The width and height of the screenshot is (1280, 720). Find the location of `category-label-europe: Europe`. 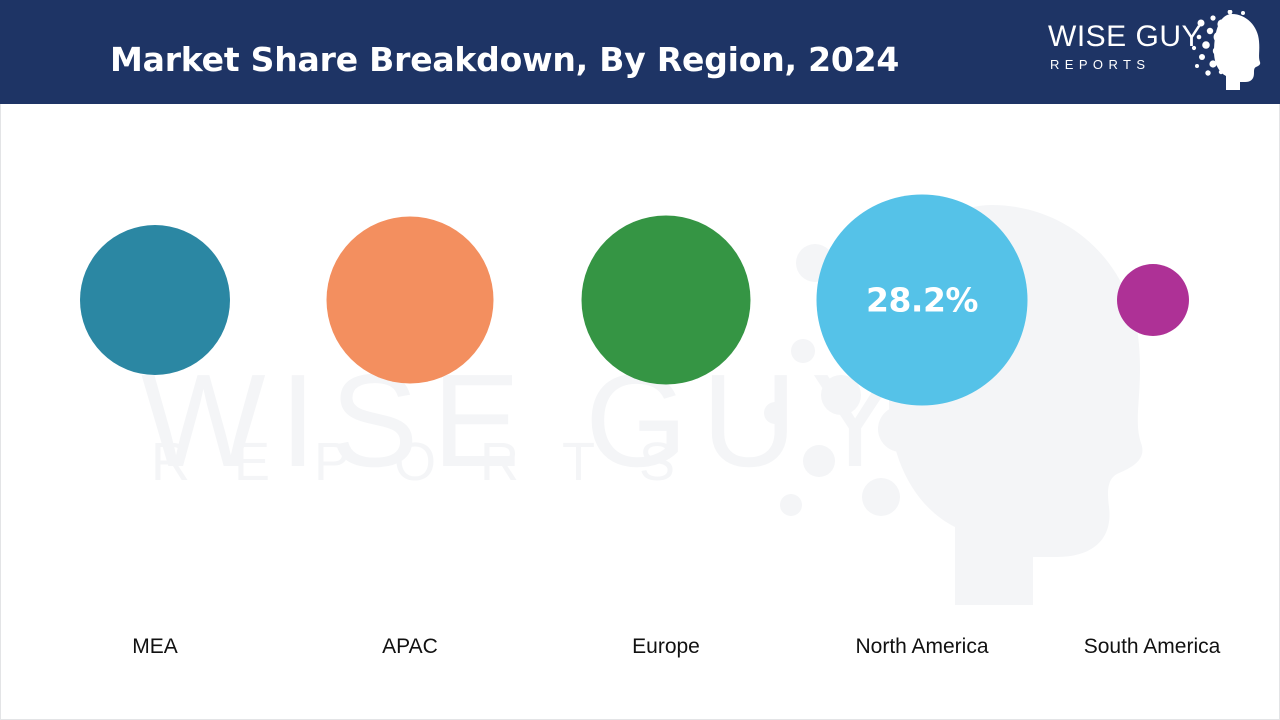

category-label-europe: Europe is located at coordinates (666, 646).